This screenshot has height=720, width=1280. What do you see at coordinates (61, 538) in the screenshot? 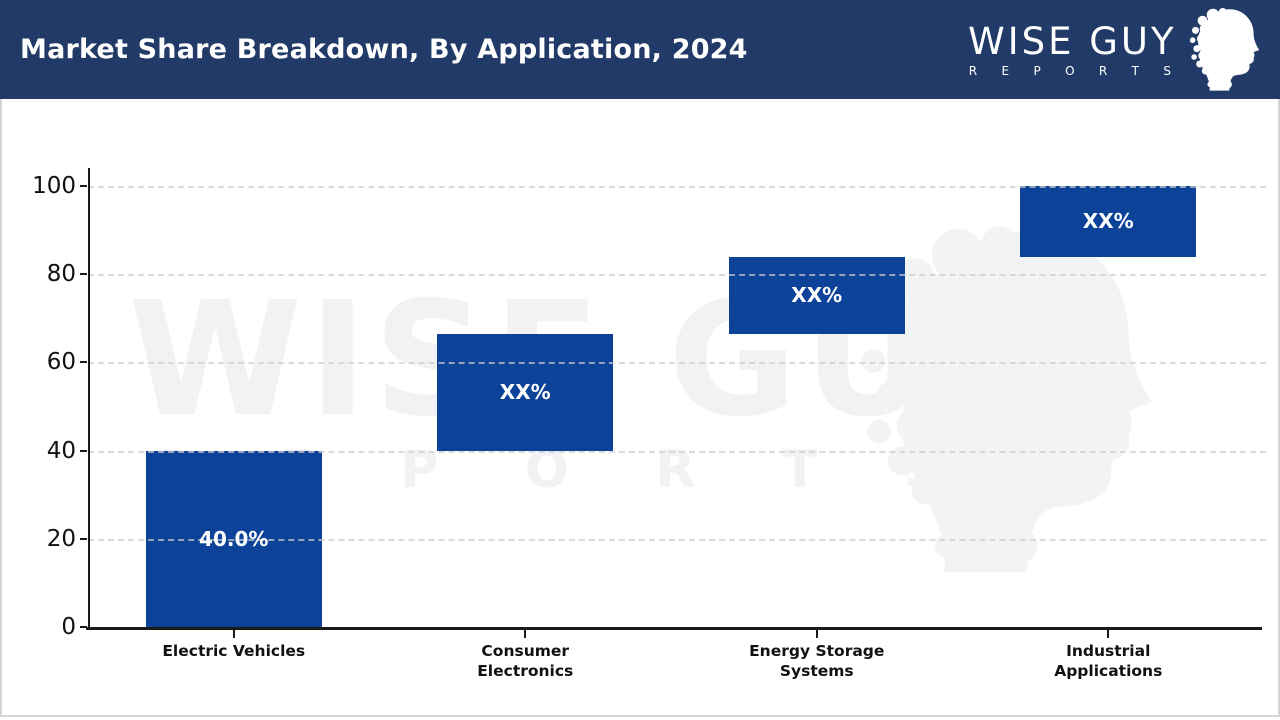
I see `y-axis-tick-label: 20` at bounding box center [61, 538].